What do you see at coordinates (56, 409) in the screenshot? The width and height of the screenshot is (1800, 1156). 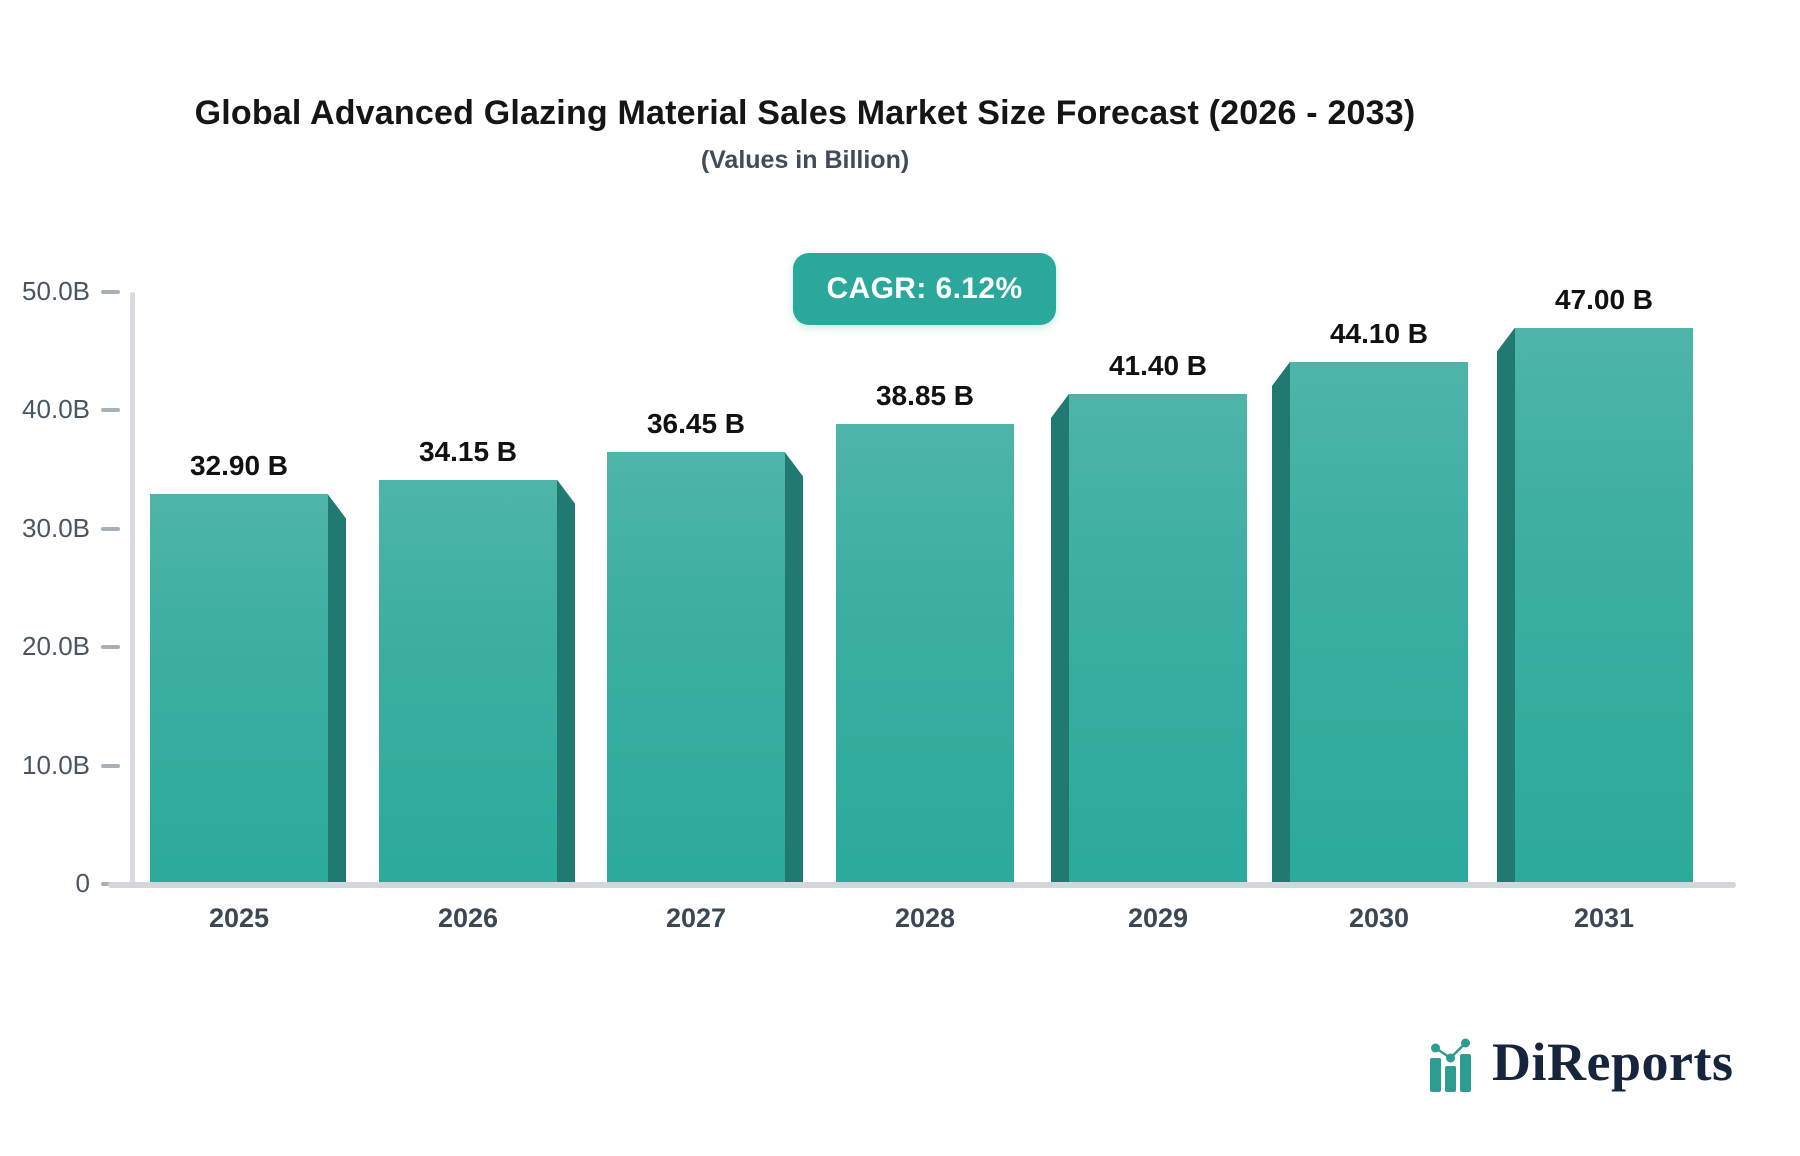 I see `y-tick-label: 40.0B` at bounding box center [56, 409].